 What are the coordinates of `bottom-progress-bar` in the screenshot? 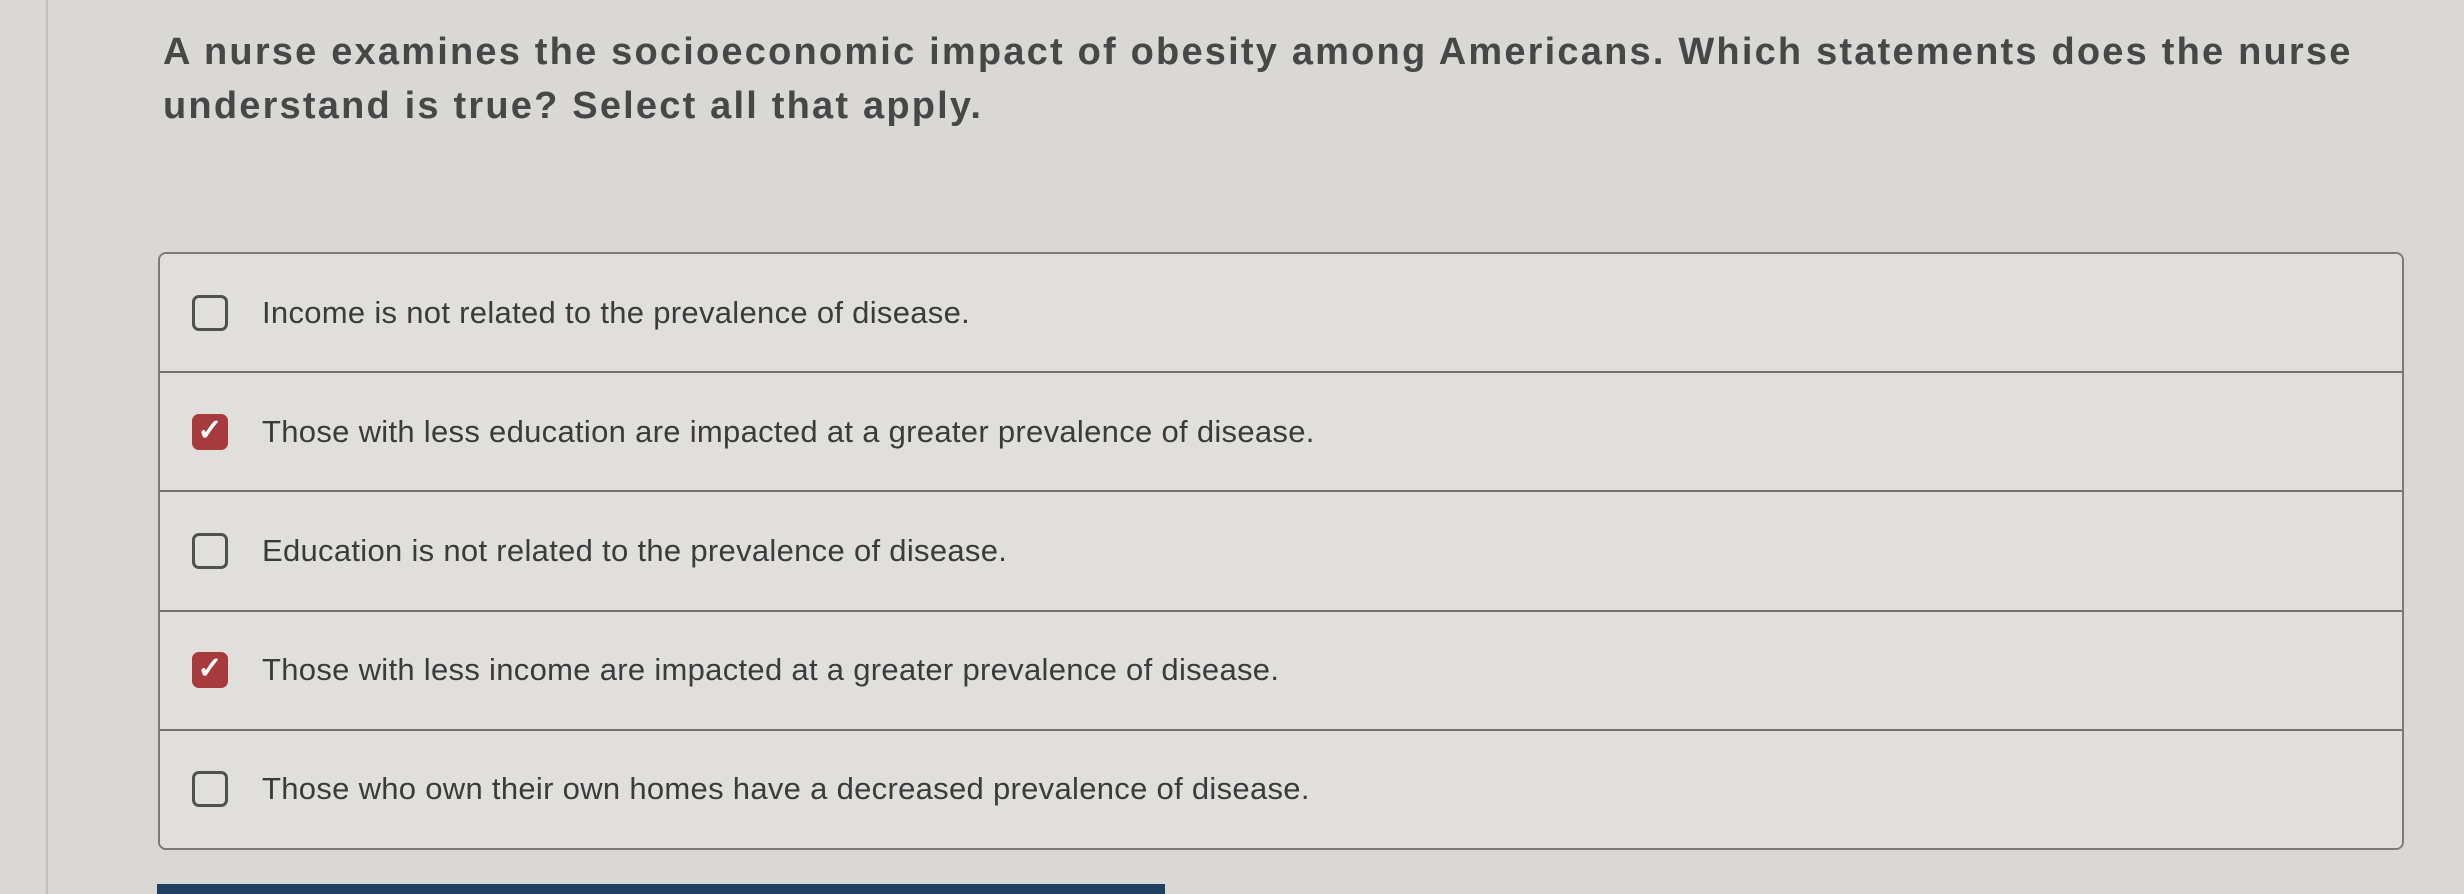 It's located at (661, 889).